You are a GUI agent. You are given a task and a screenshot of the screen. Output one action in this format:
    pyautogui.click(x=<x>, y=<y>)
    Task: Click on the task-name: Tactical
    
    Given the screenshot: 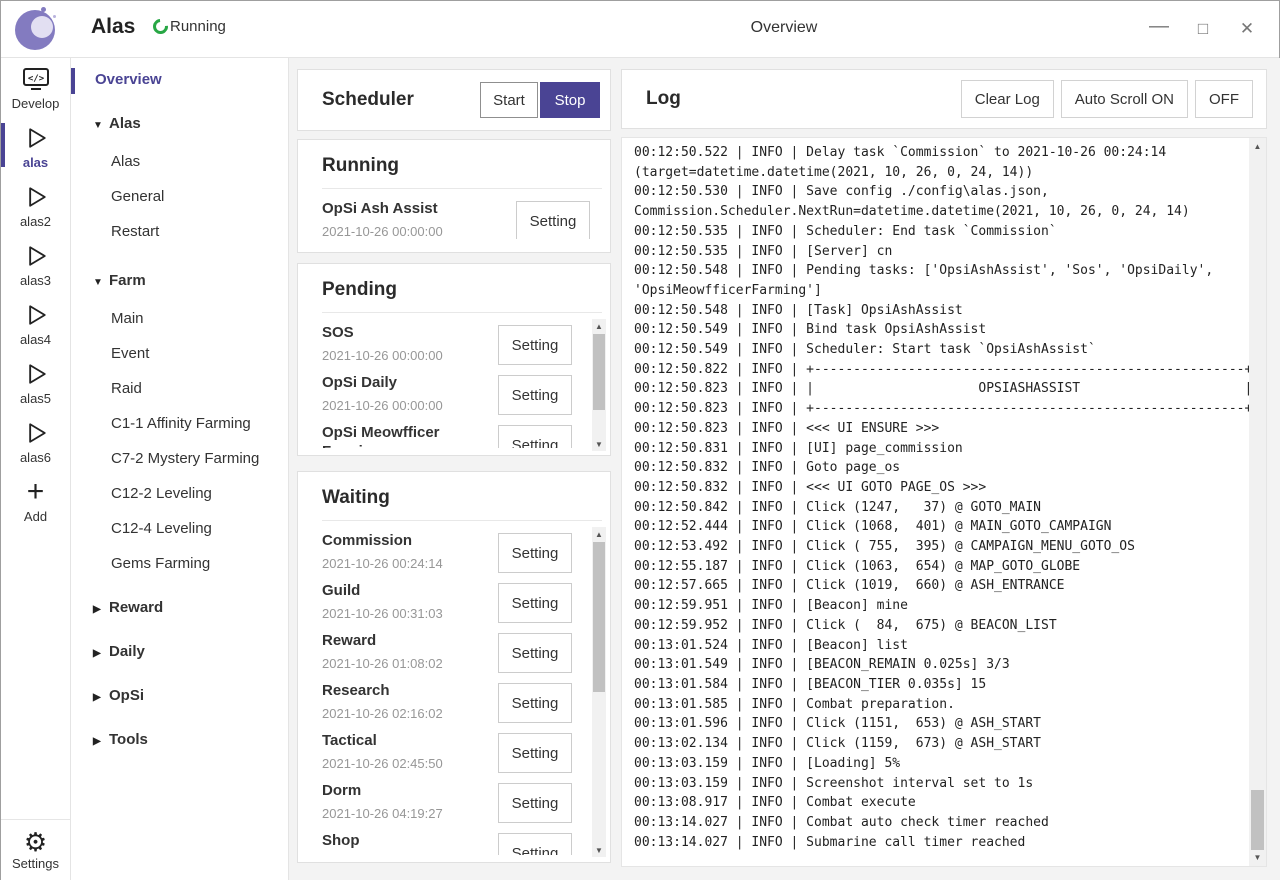 What is the action you would take?
    pyautogui.click(x=349, y=740)
    